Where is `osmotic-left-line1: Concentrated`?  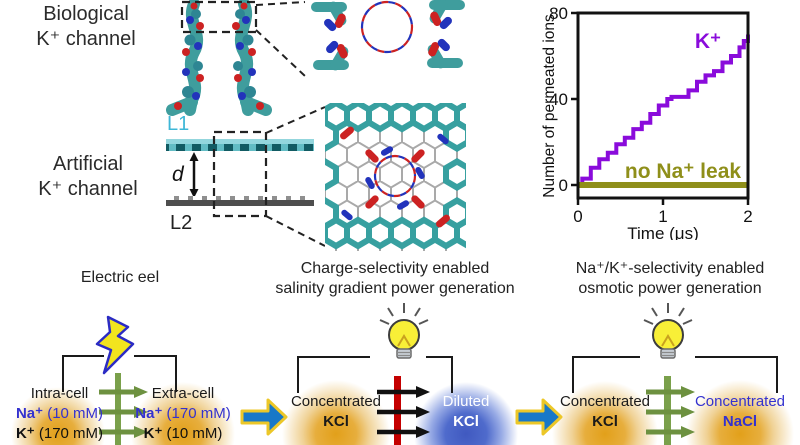
osmotic-left-line1: Concentrated is located at coordinates (605, 401).